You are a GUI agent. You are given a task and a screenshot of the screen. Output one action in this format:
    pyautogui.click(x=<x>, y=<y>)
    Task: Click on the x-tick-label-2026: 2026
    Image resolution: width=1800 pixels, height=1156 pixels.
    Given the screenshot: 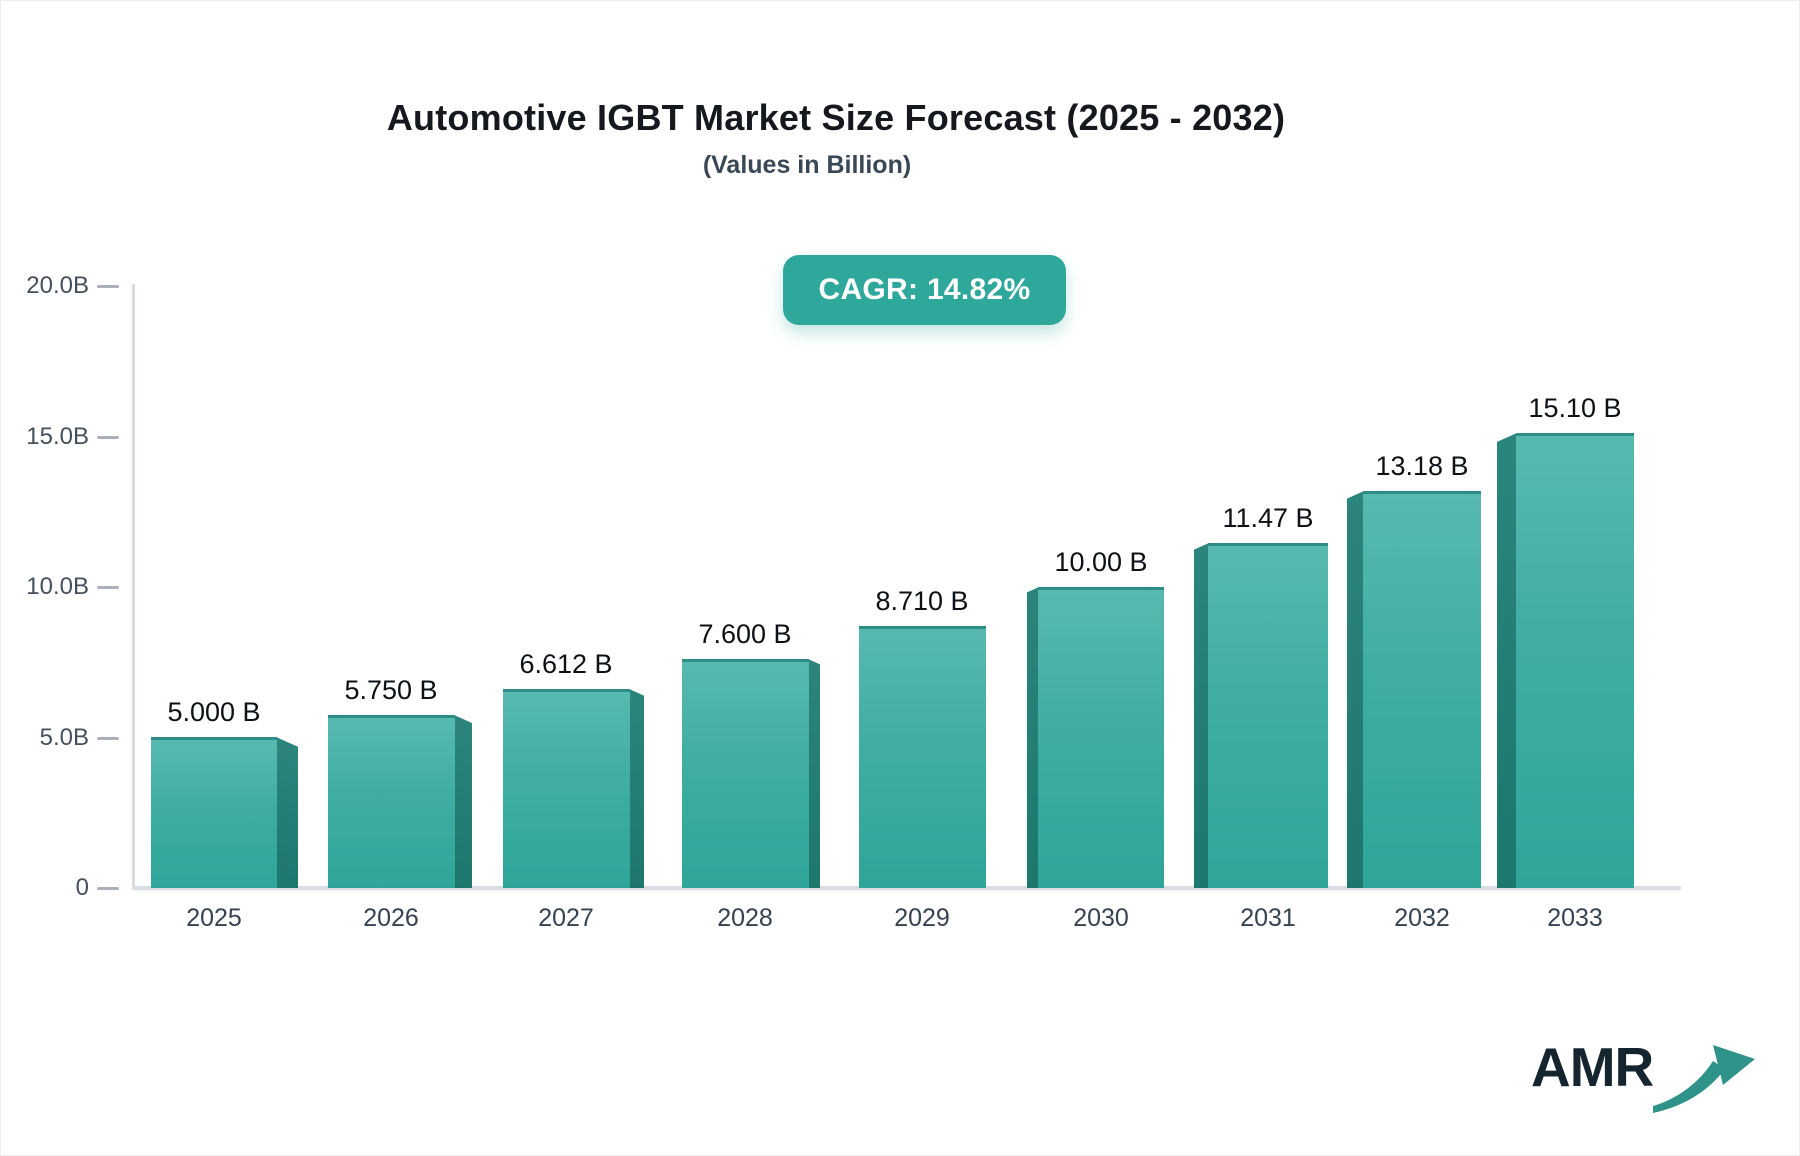 What is the action you would take?
    pyautogui.click(x=391, y=918)
    